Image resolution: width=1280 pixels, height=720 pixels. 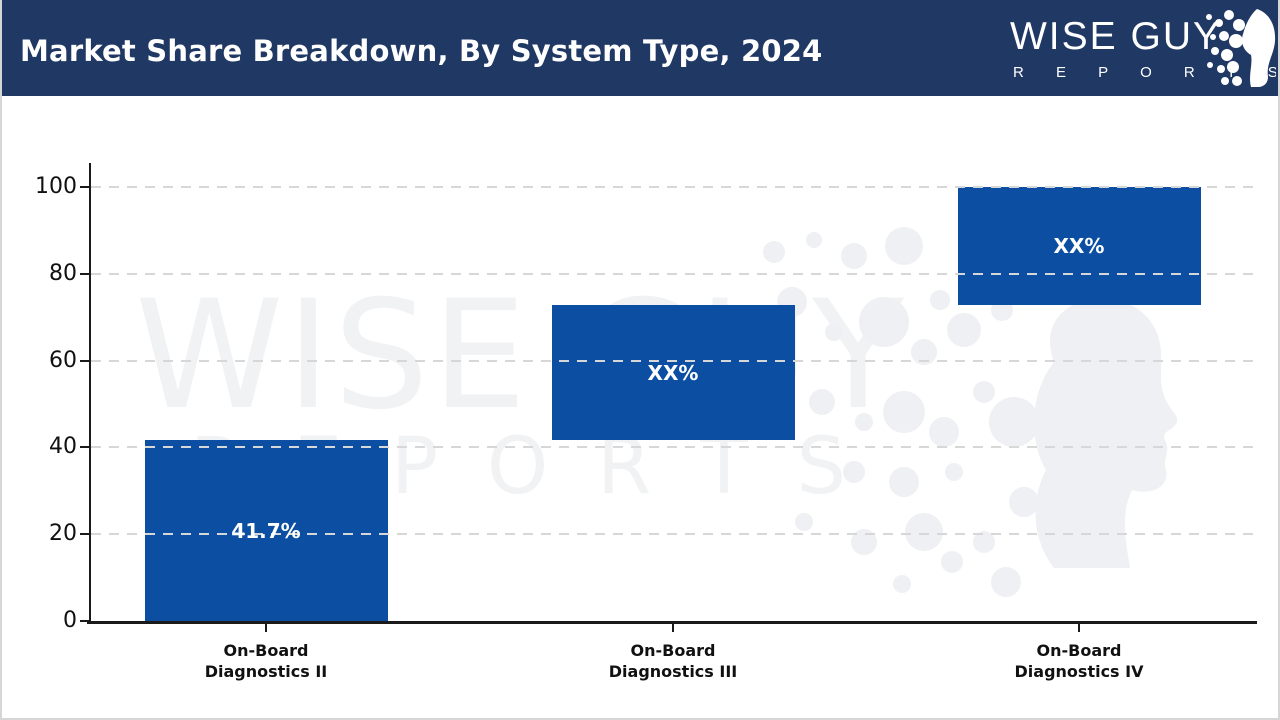 I want to click on wise-guy-reports-logo: WISE GUY R E P O R T S, so click(x=1143, y=48).